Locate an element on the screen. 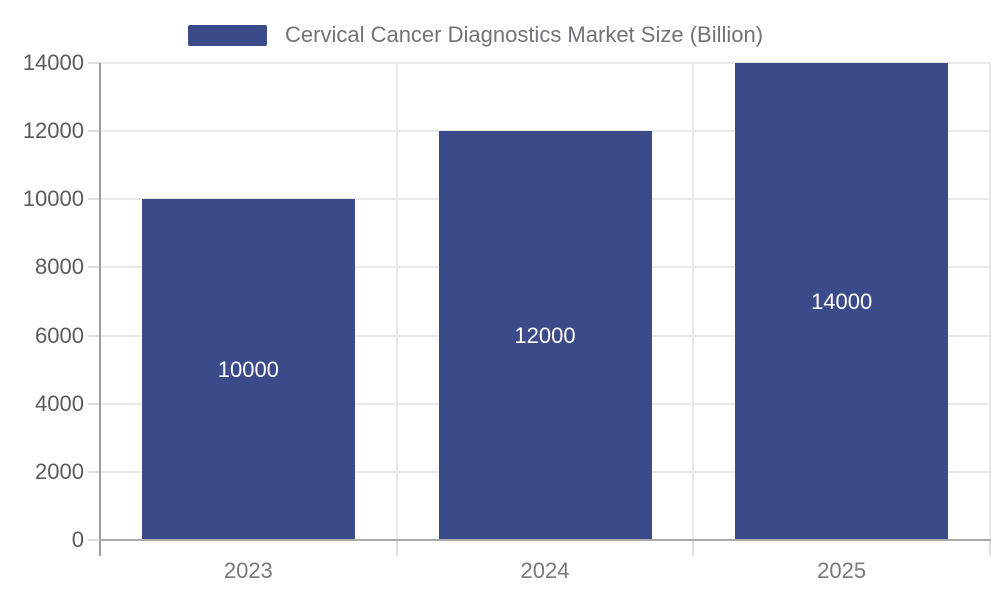 This screenshot has height=600, width=1000. x-axis-line is located at coordinates (545, 540).